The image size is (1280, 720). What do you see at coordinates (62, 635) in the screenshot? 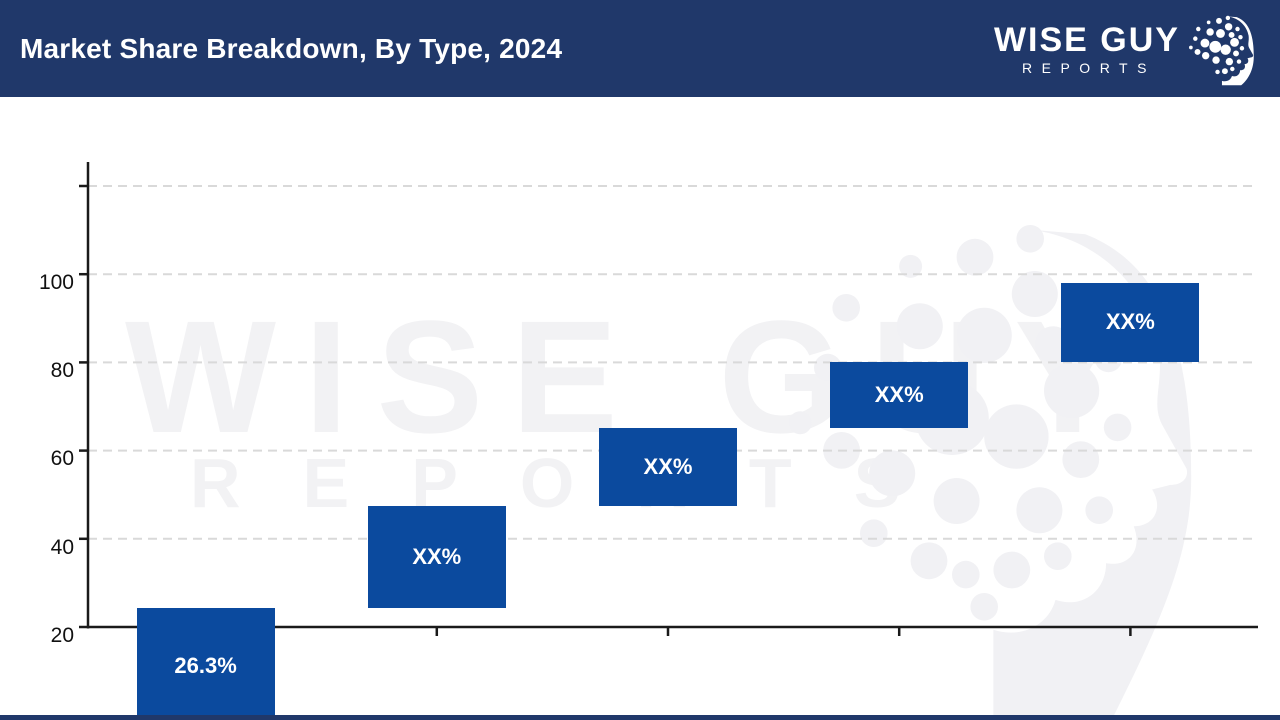
I see `y-tick-label: 20` at bounding box center [62, 635].